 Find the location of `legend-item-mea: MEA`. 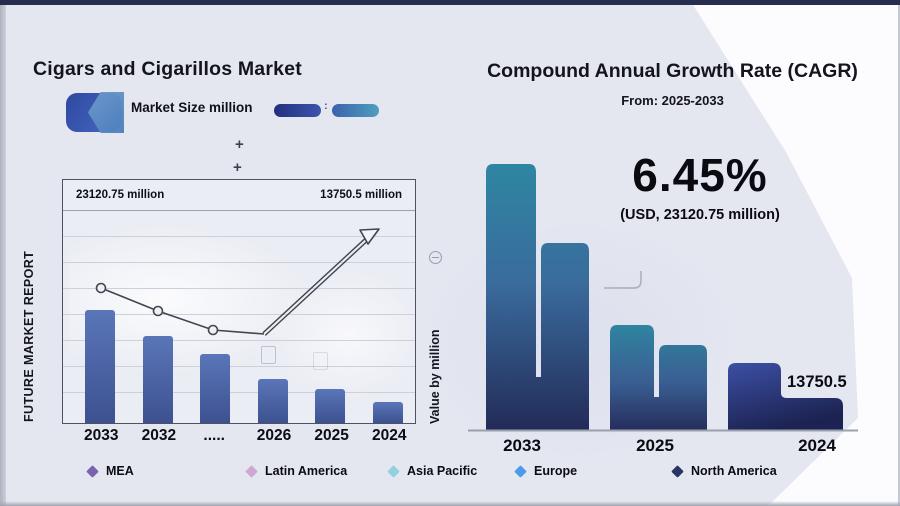

legend-item-mea: MEA is located at coordinates (110, 471).